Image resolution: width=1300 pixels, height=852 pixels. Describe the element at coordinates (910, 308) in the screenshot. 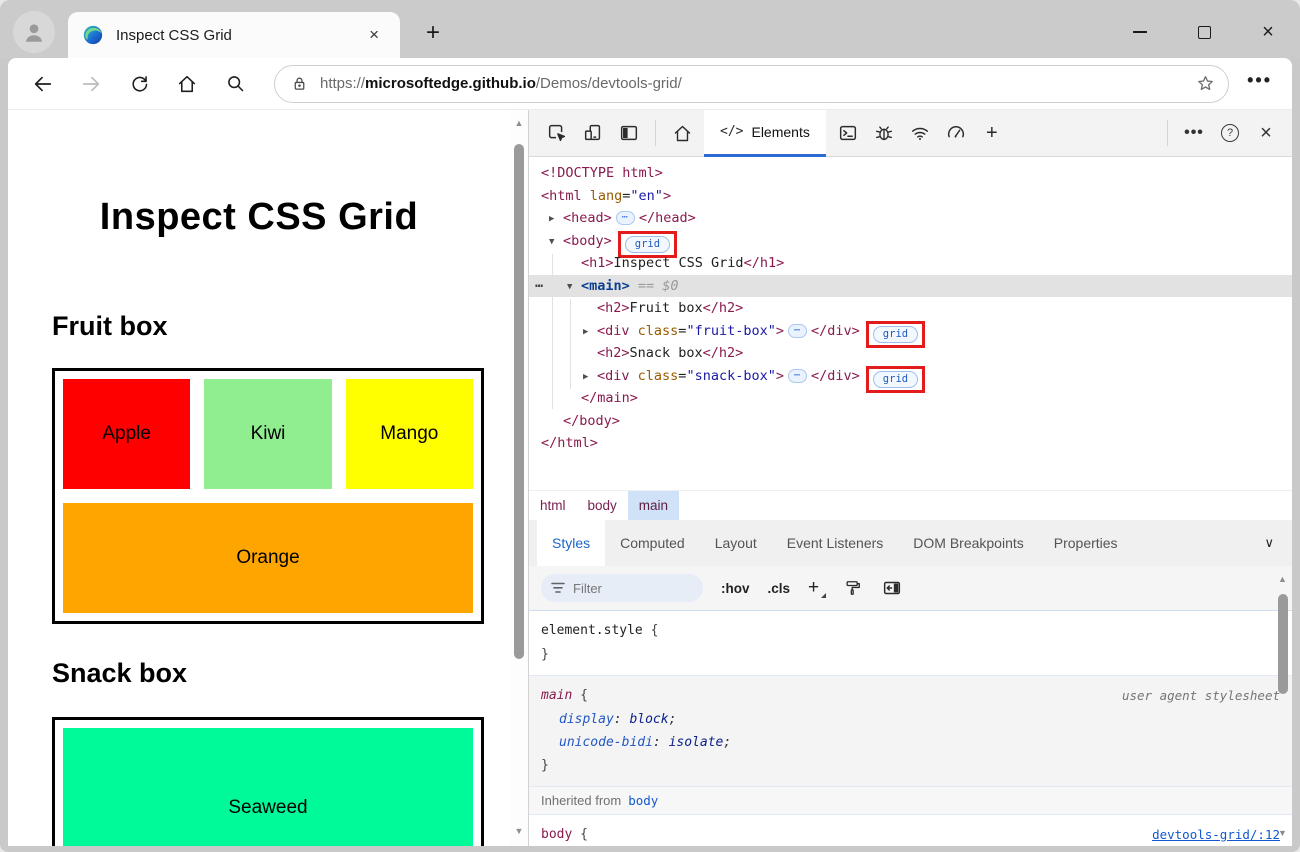

I see `dom-tree-row: <h2>Fruit box</h2>` at that location.